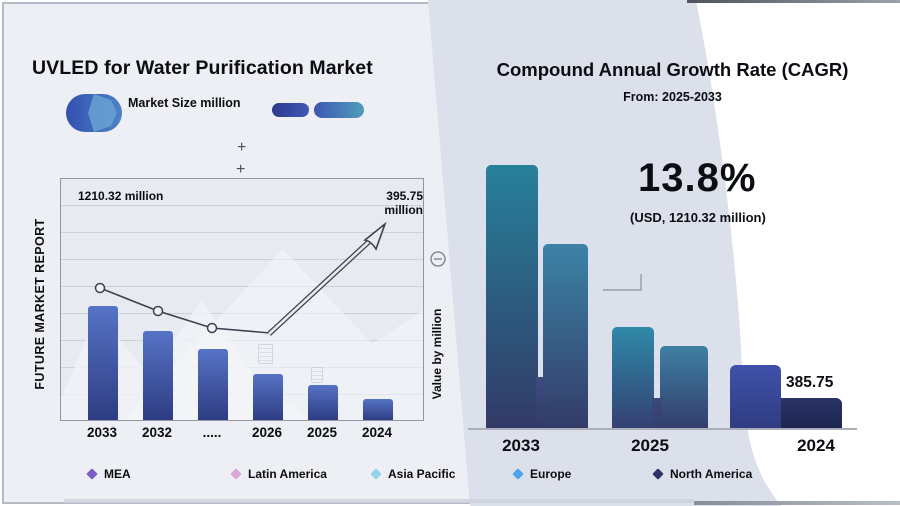 The image size is (900, 506). Describe the element at coordinates (816, 445) in the screenshot. I see `right-xlabel-2024: 2024` at that location.